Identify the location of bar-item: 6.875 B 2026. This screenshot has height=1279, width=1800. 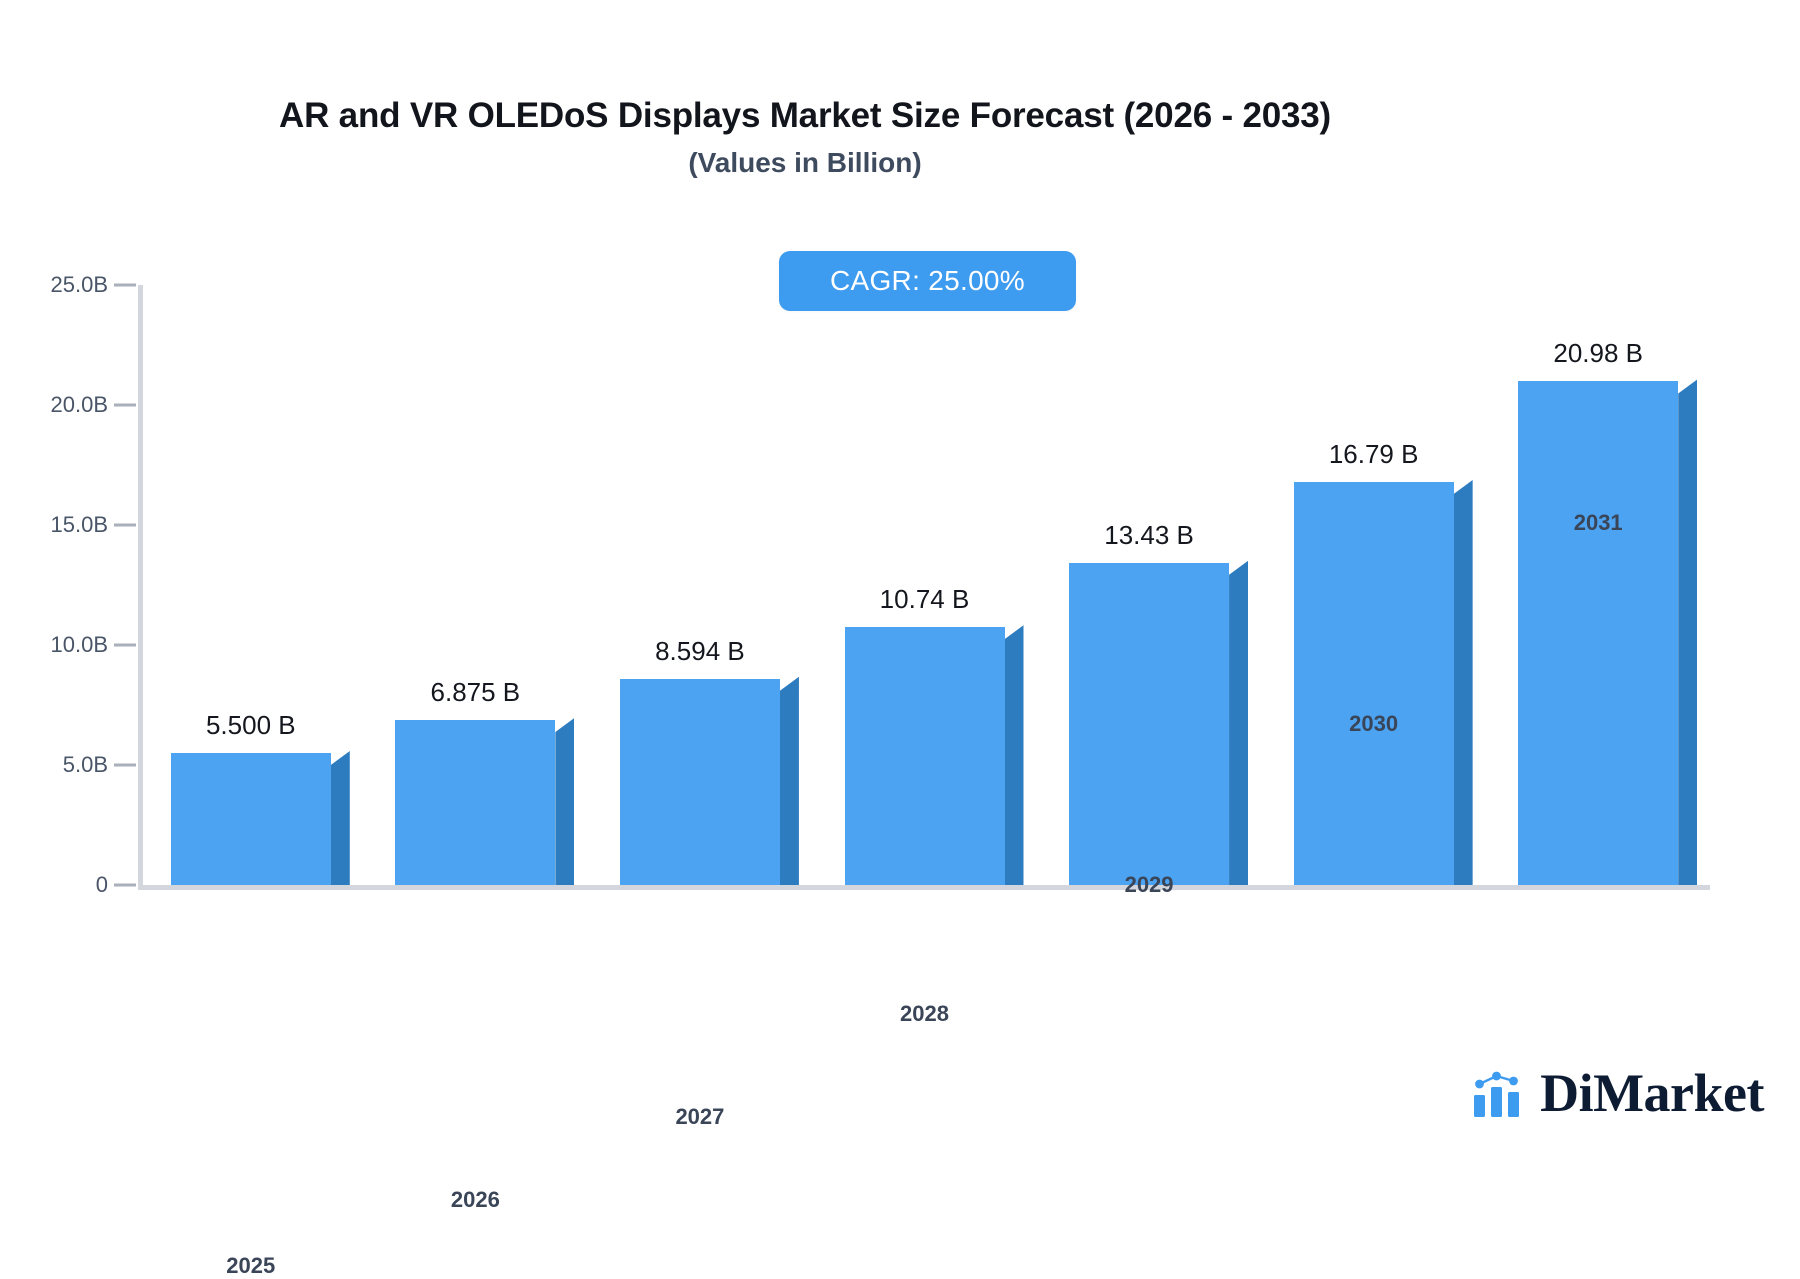
(485, 944).